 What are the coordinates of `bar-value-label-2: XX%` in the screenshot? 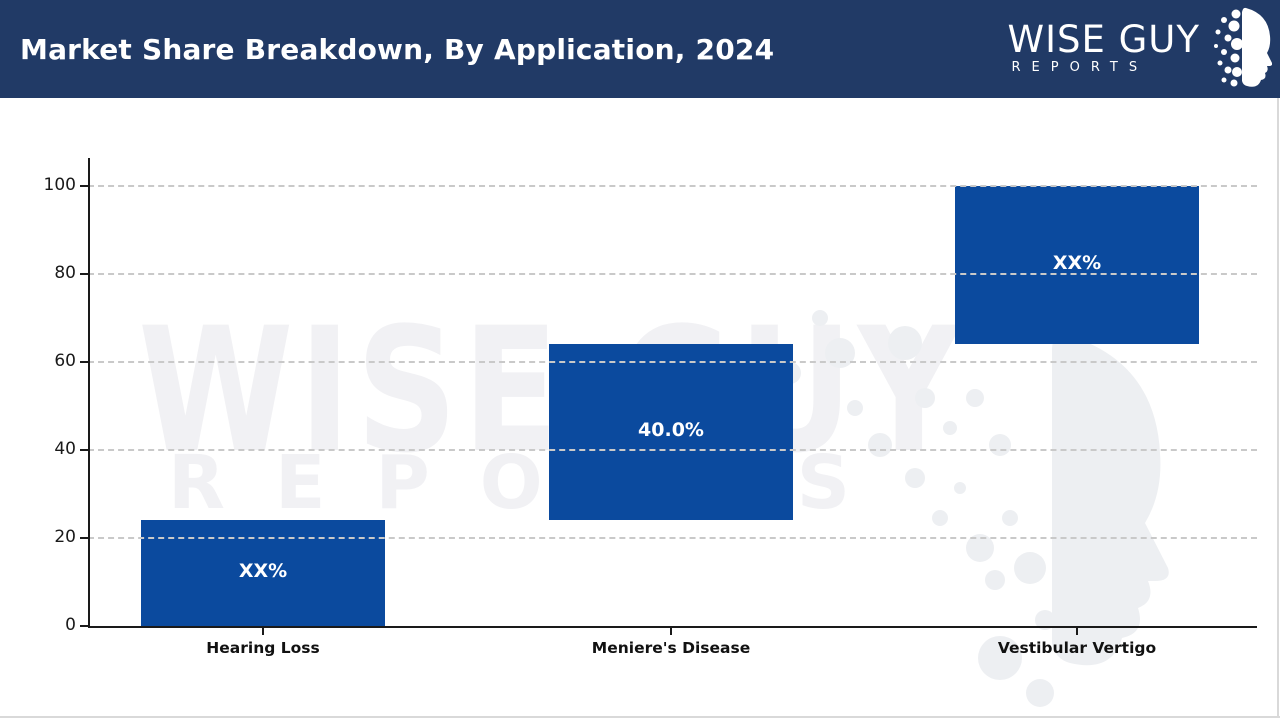 It's located at (1077, 263).